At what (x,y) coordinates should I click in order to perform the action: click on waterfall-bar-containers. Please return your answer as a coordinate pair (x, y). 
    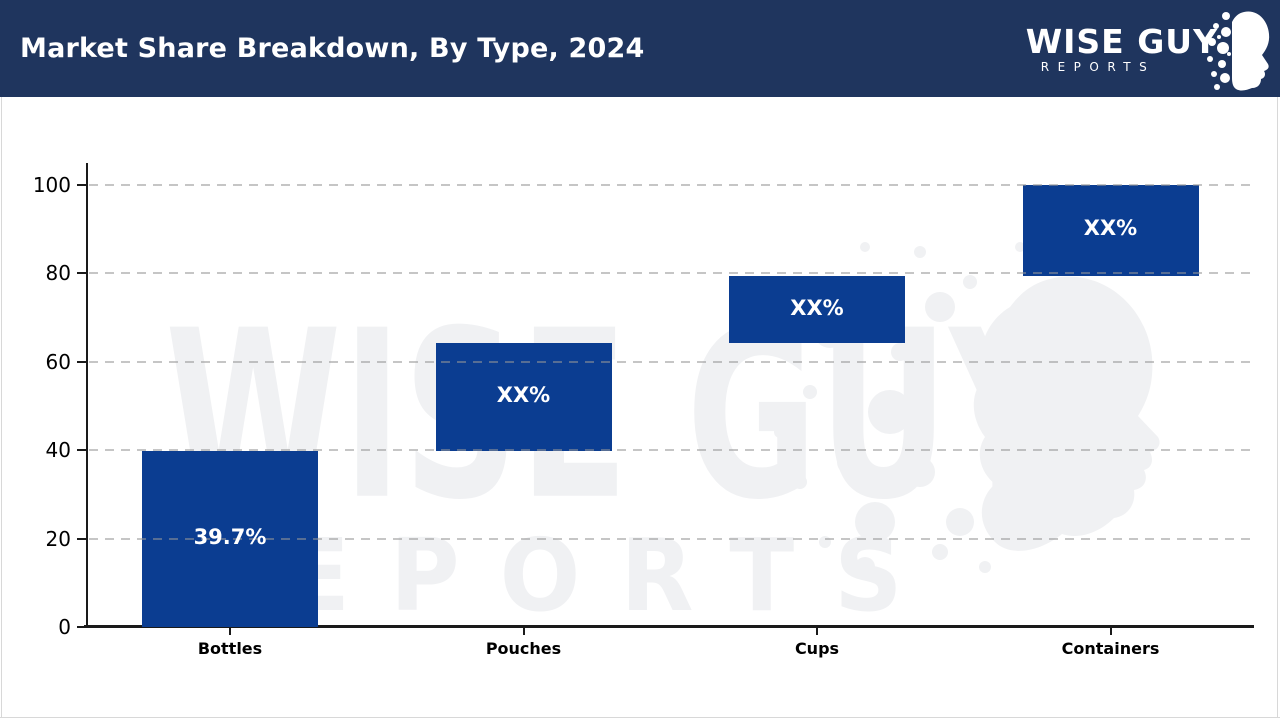
    Looking at the image, I should click on (1110, 230).